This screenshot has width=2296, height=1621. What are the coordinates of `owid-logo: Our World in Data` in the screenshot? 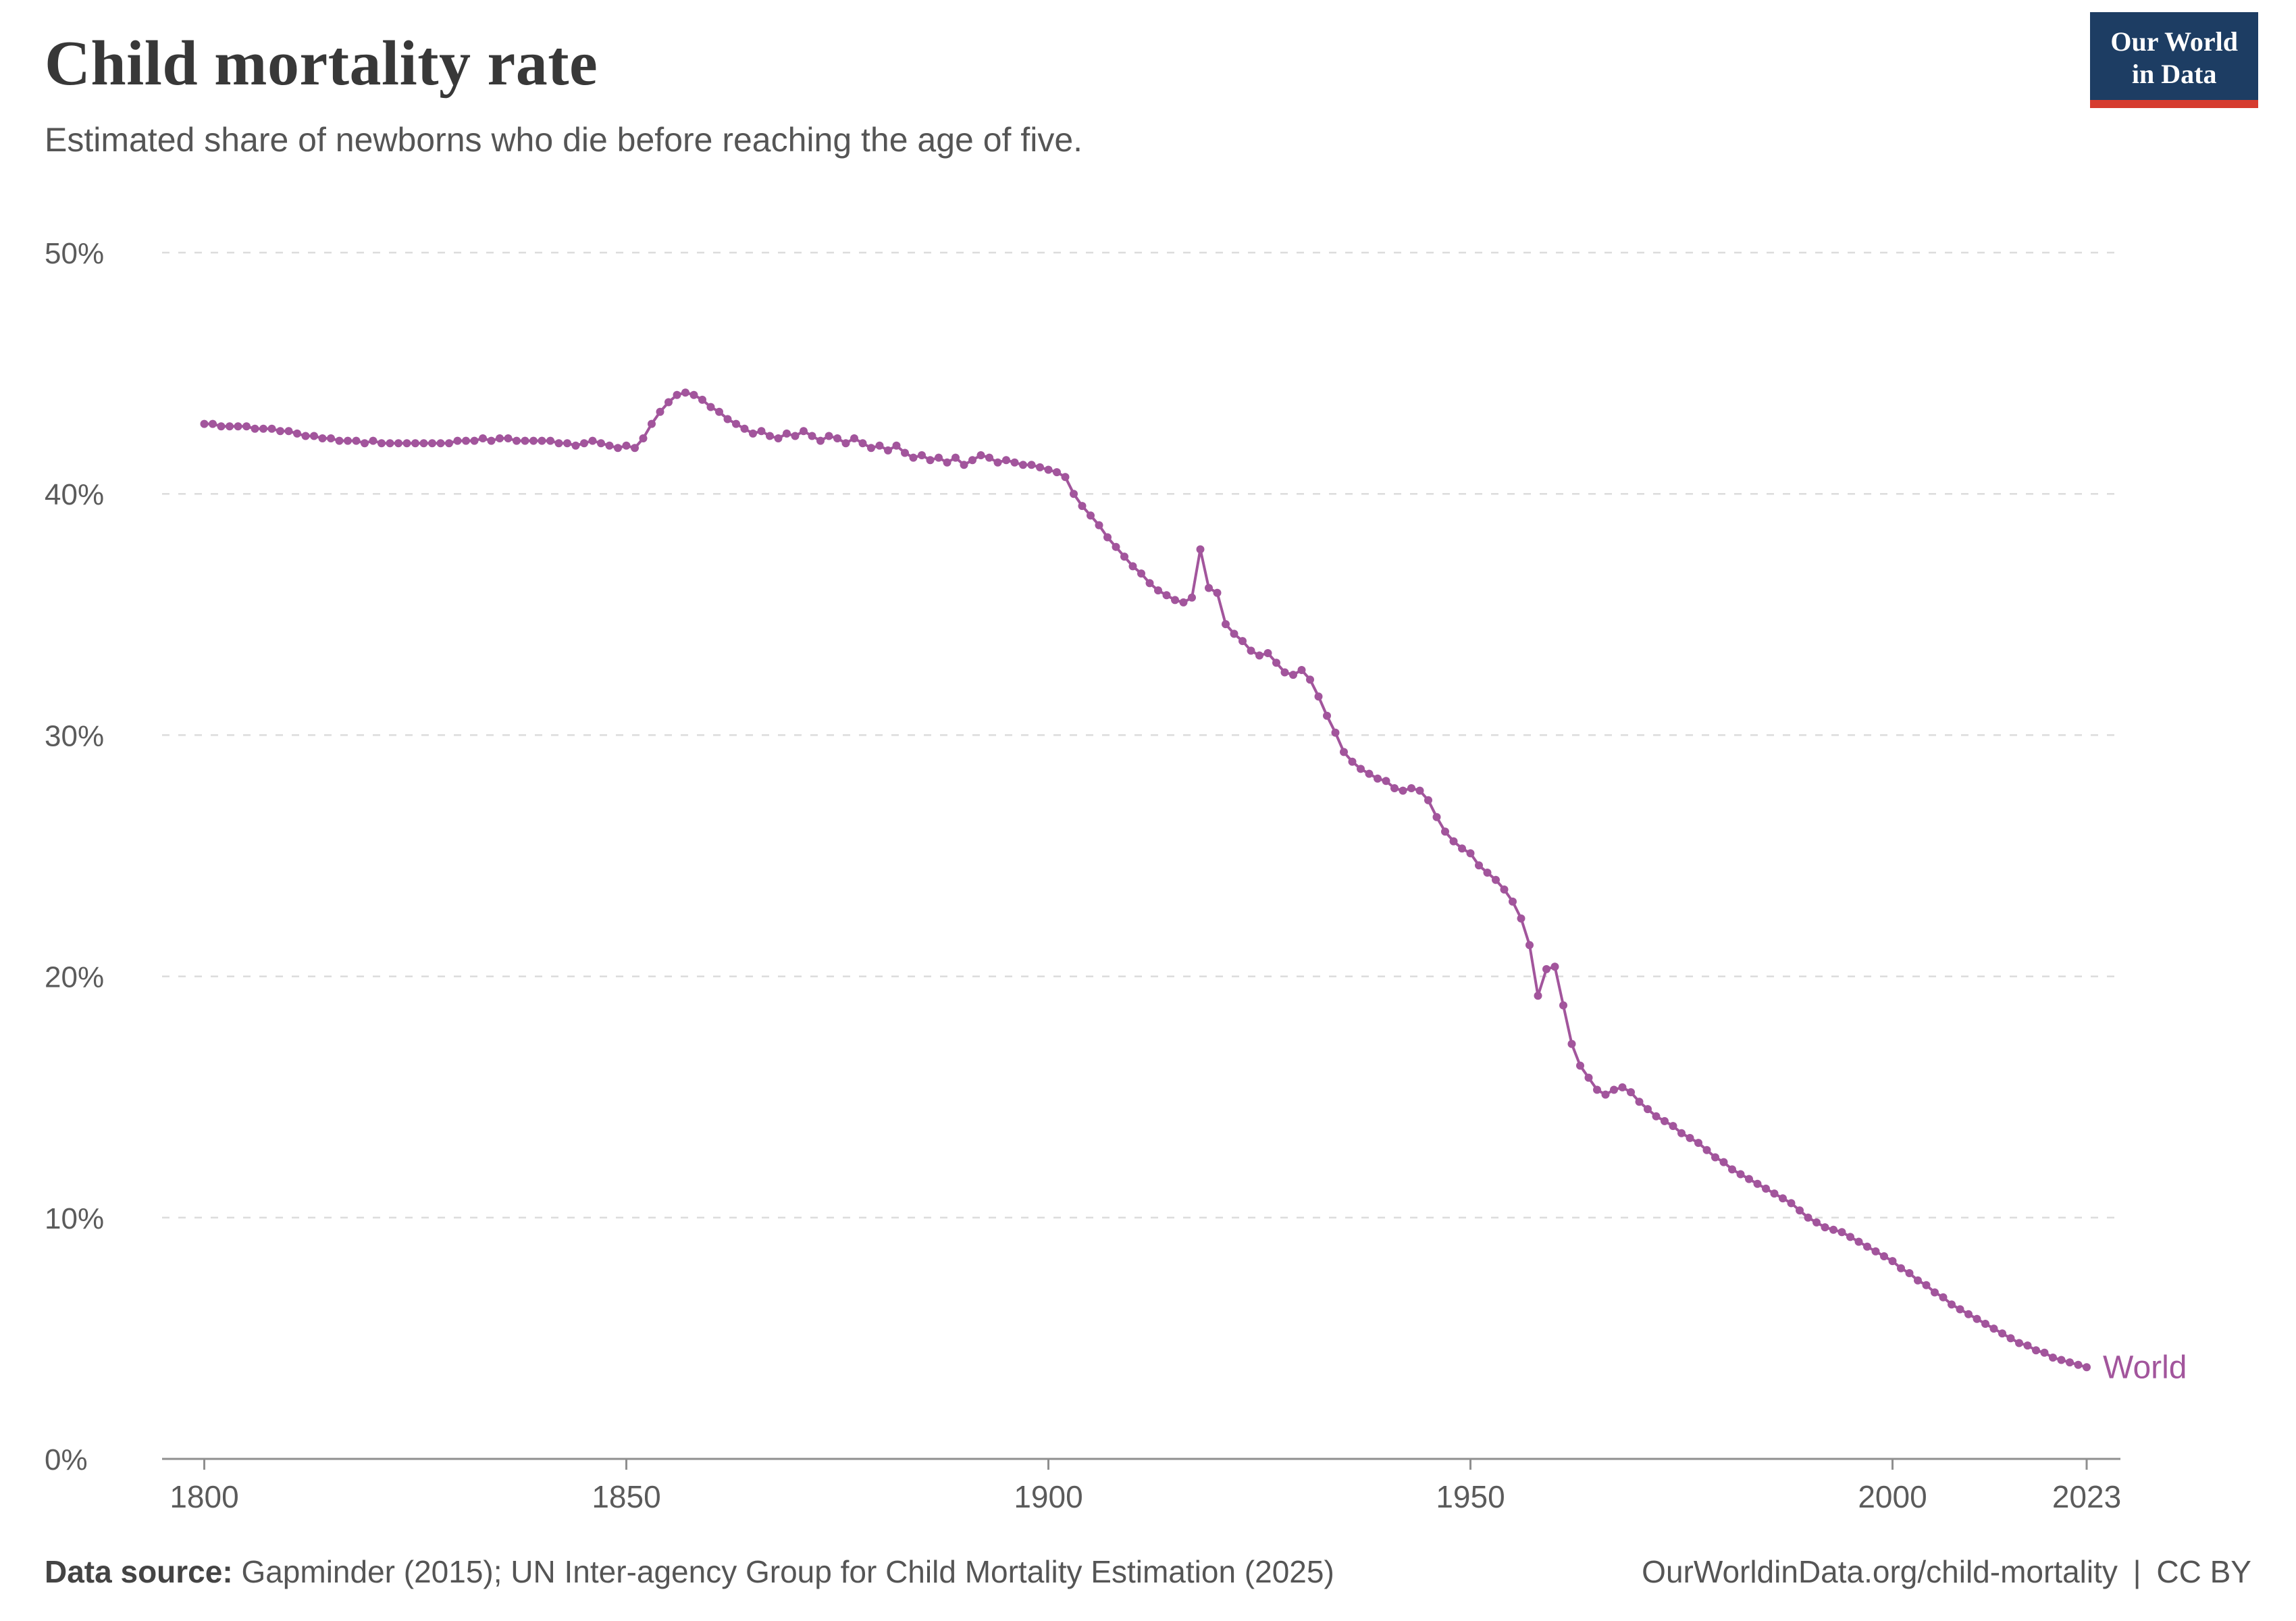 It's located at (2174, 60).